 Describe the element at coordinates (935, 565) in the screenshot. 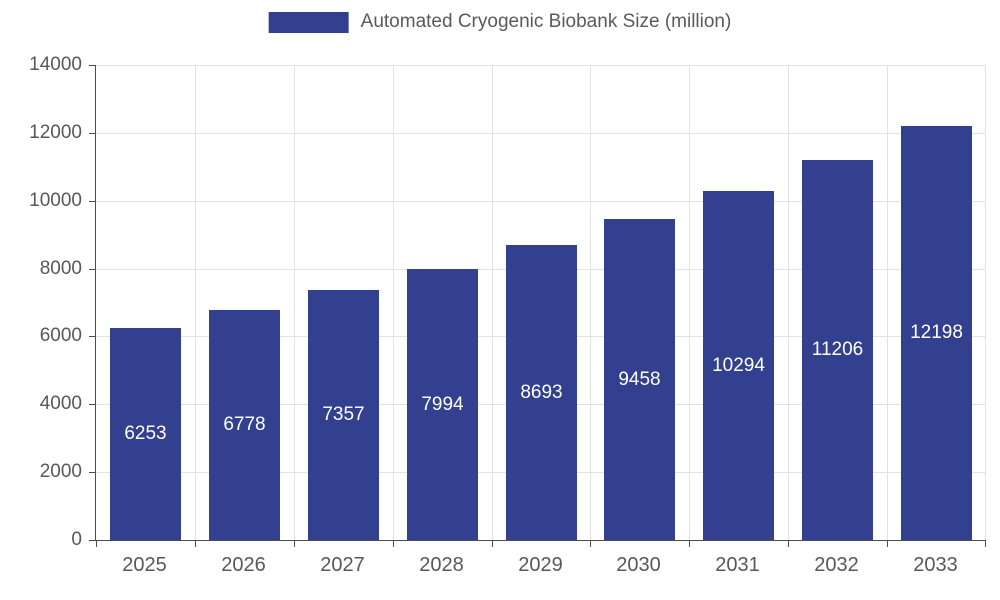

I see `x-tick-label: 2033` at that location.